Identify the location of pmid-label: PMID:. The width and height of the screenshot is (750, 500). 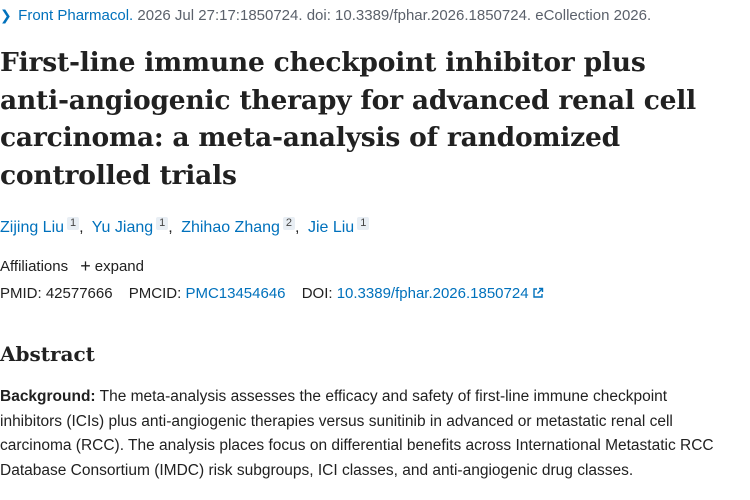
(21, 293).